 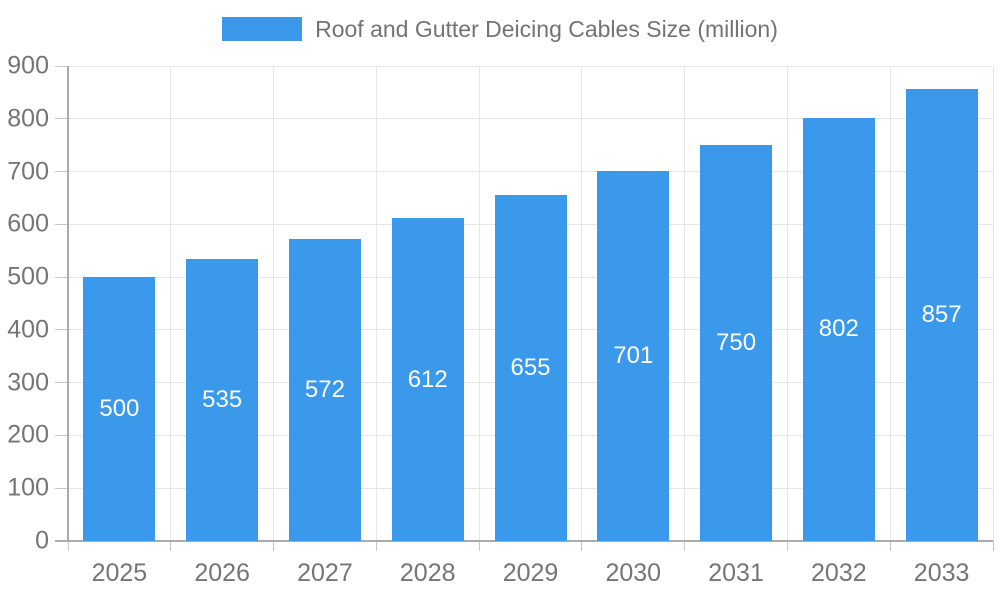 What do you see at coordinates (28, 223) in the screenshot?
I see `y-axis-tick-label: 600` at bounding box center [28, 223].